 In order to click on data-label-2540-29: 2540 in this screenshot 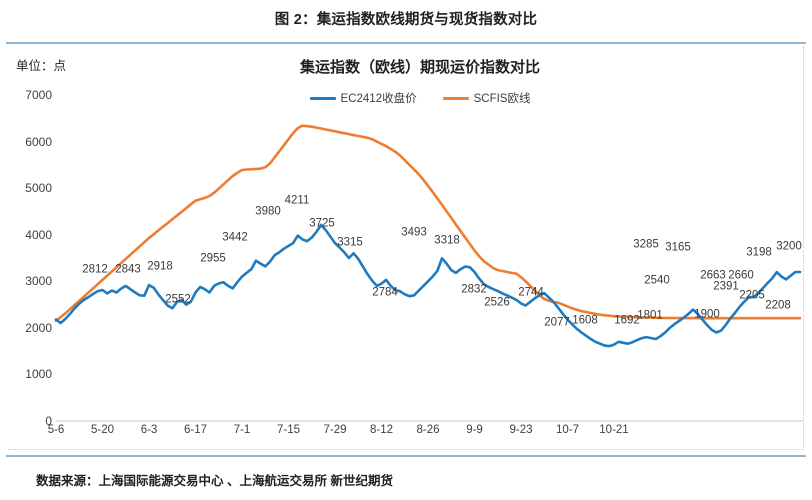, I will do `click(657, 280)`.